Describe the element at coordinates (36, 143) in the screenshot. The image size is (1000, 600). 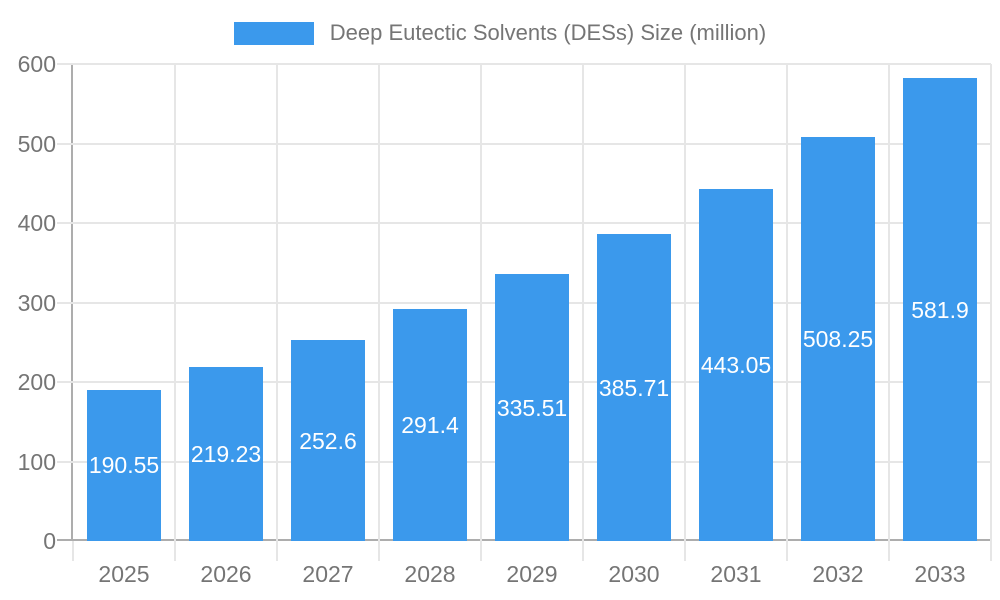
I see `y-tick-label-500: 500` at that location.